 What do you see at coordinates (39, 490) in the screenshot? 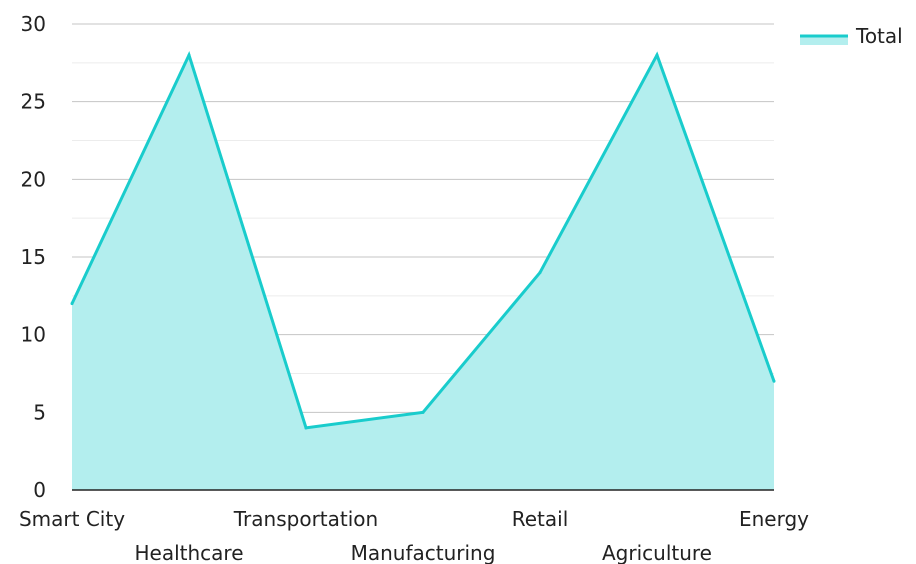
I see `y-tick-label-0: 0` at bounding box center [39, 490].